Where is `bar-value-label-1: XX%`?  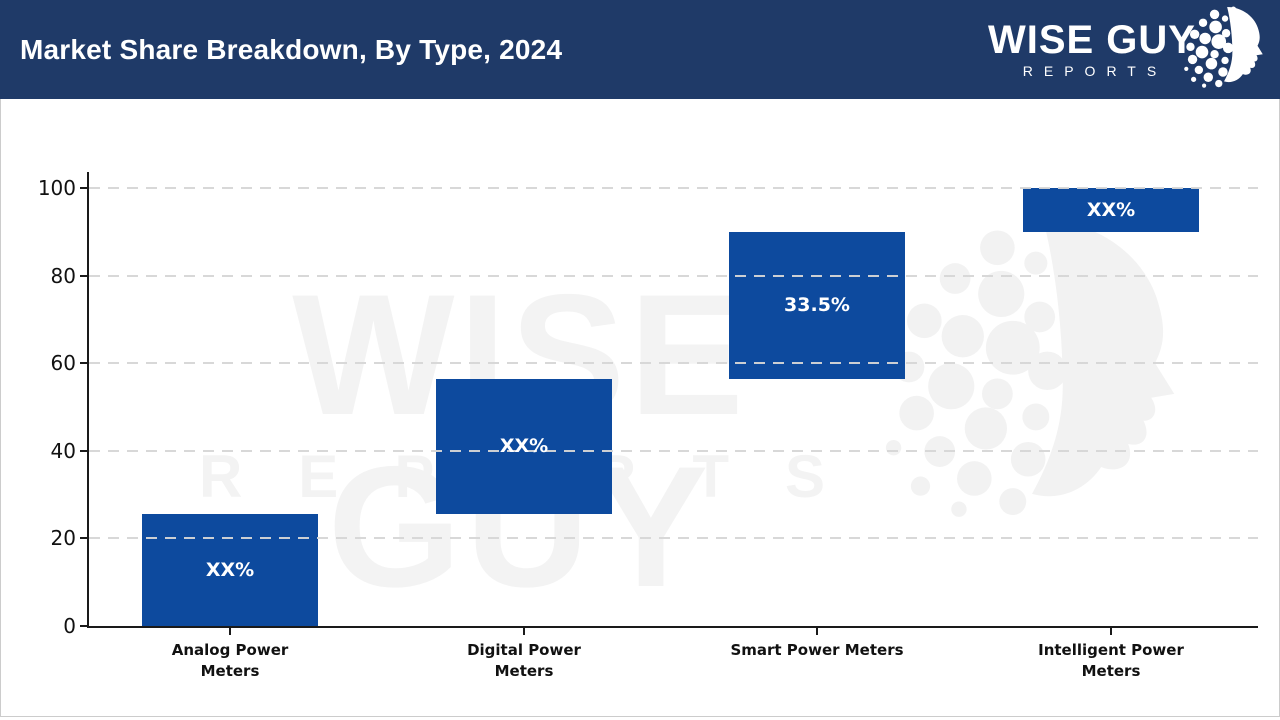
bar-value-label-1: XX% is located at coordinates (524, 446).